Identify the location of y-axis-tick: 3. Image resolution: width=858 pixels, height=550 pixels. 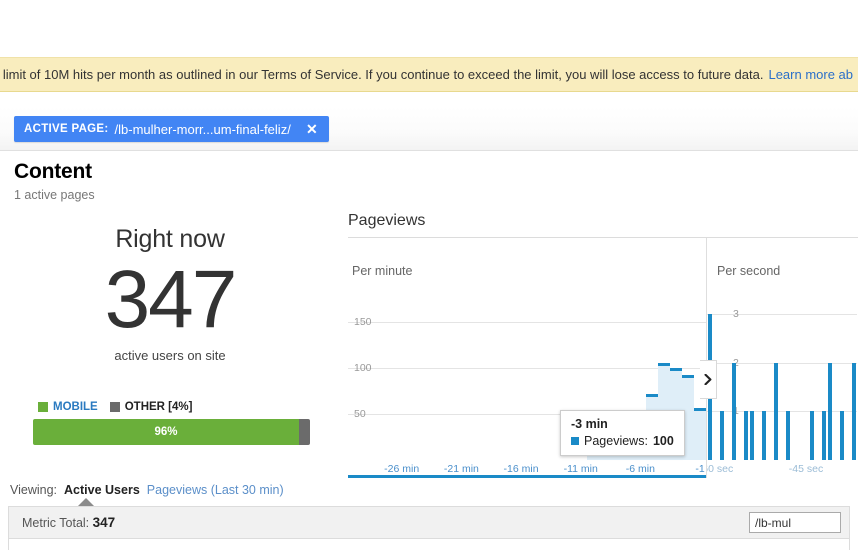
(736, 314).